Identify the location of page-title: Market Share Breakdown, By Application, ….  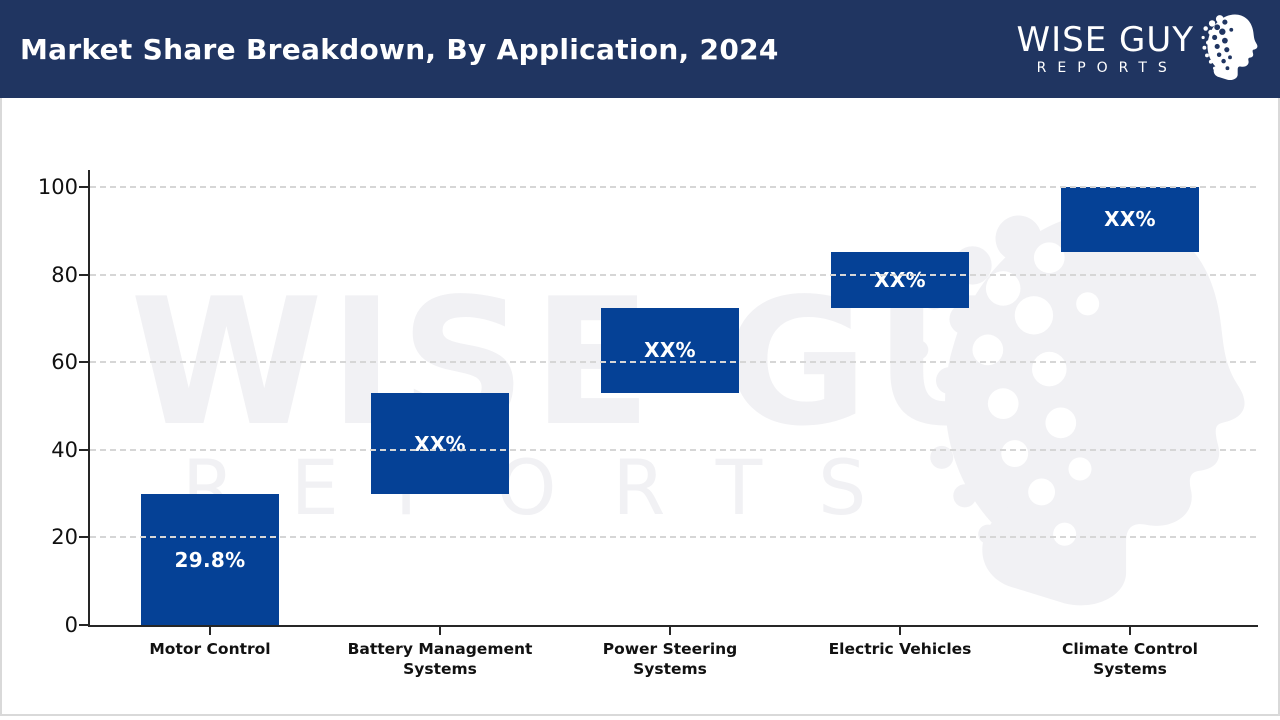
(399, 49).